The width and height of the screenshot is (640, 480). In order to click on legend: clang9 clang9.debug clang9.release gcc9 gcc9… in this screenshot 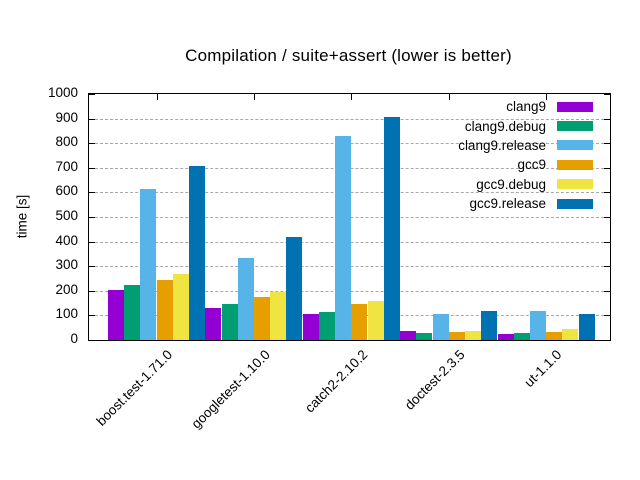, I will do `click(534, 155)`.